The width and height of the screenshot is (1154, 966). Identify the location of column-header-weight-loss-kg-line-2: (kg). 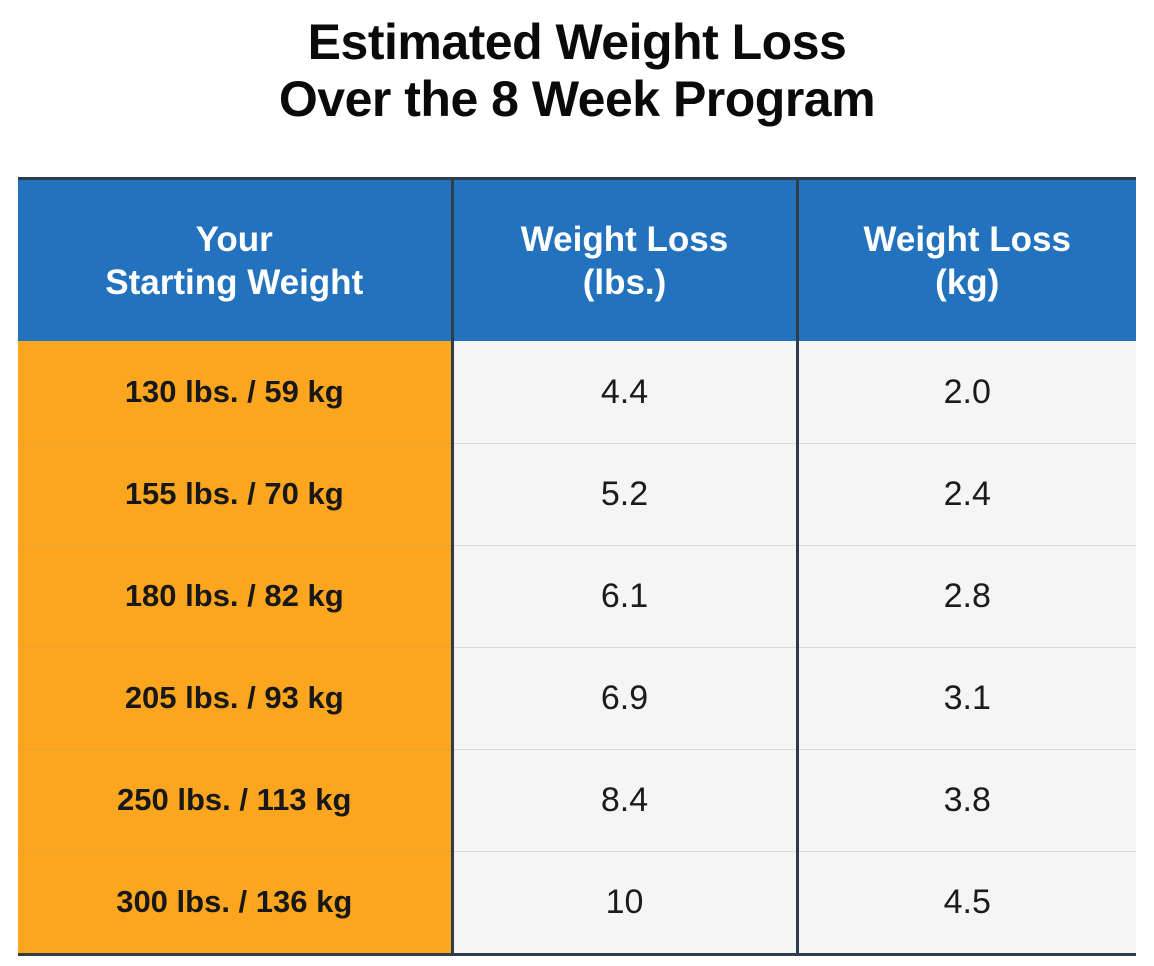
(967, 282).